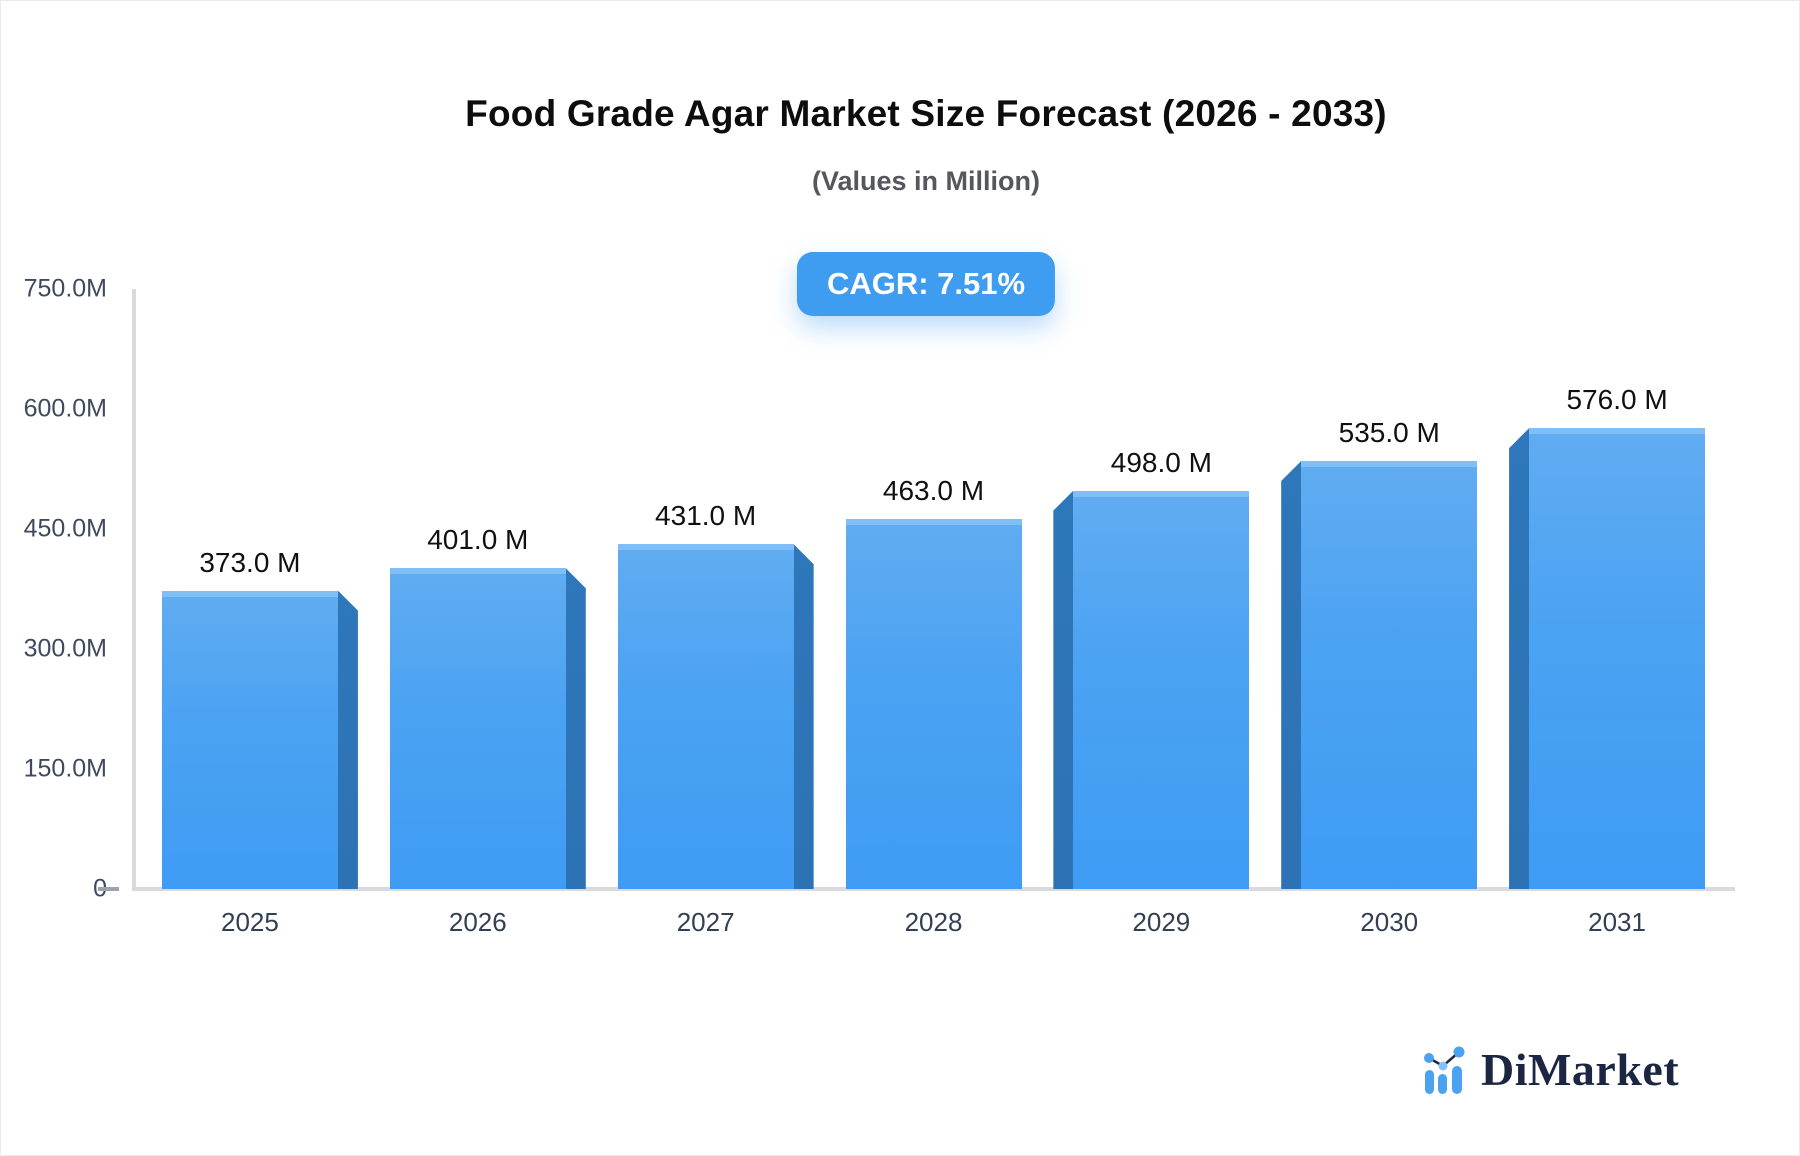 This screenshot has width=1800, height=1156. I want to click on x-axis-category-label: 2025, so click(250, 922).